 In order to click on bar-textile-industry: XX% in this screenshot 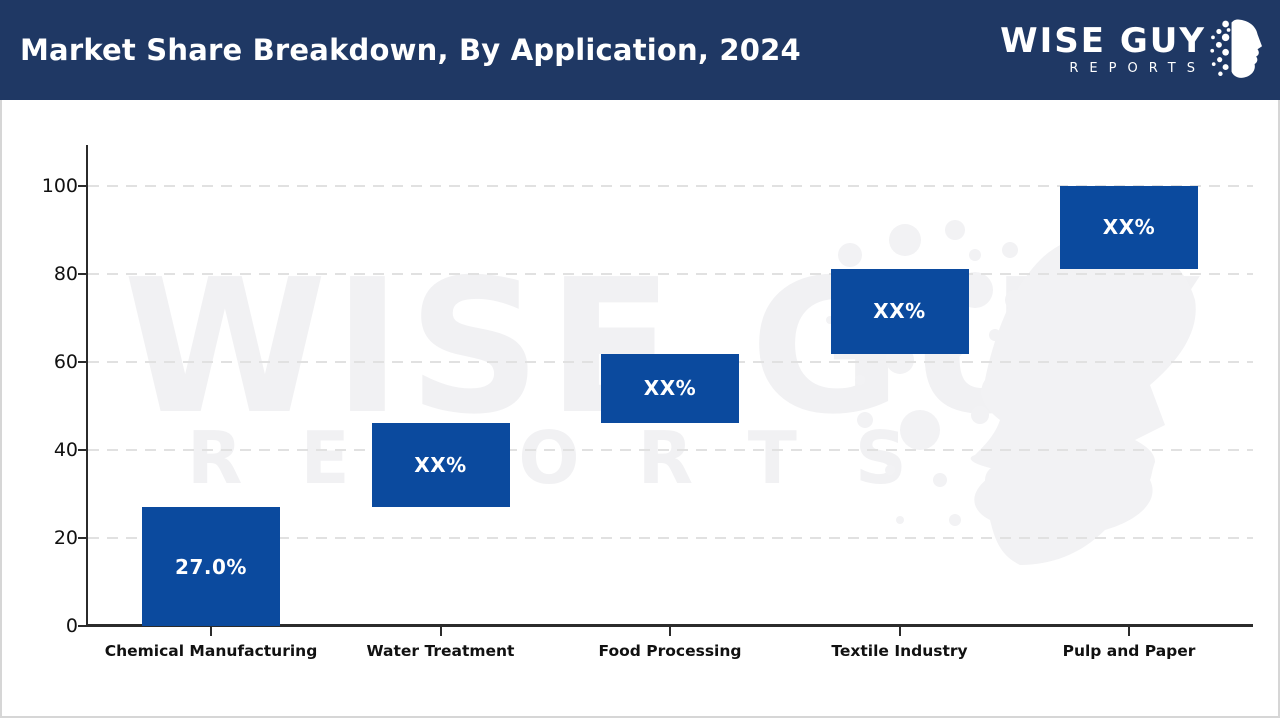, I will do `click(899, 311)`.